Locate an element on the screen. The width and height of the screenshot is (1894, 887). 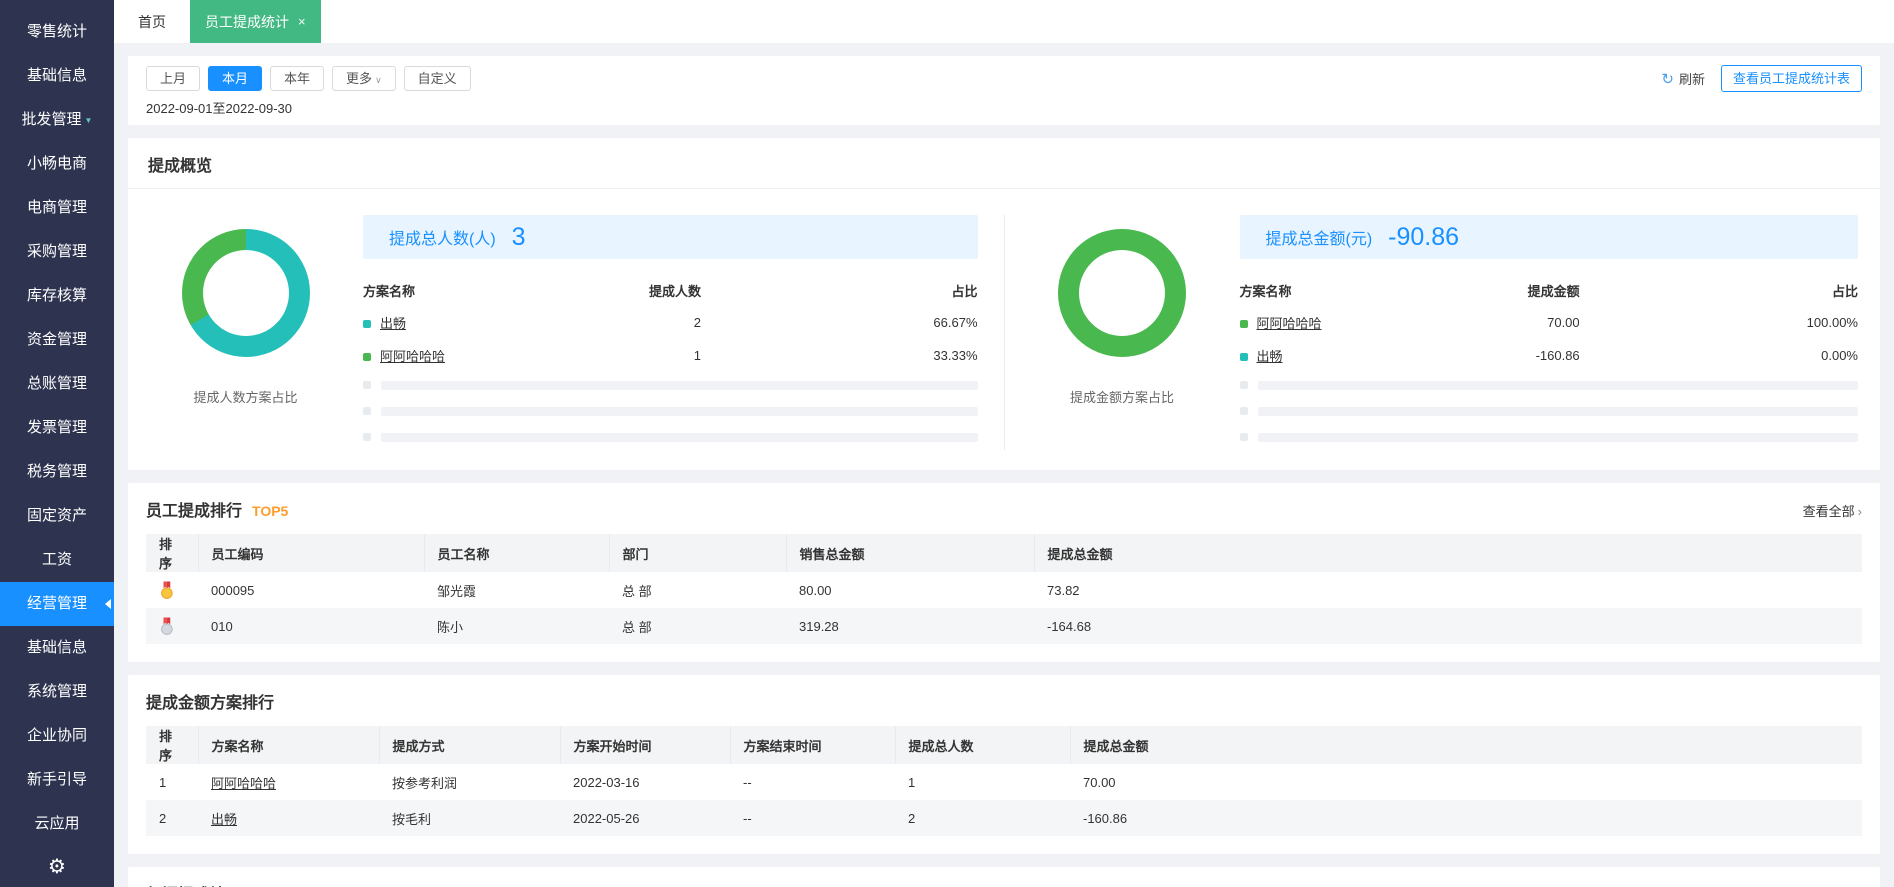
amount-stats-block: 提成总金额(元) -90.86 方案名称 提成金额 占比 is located at coordinates (1560, 332).